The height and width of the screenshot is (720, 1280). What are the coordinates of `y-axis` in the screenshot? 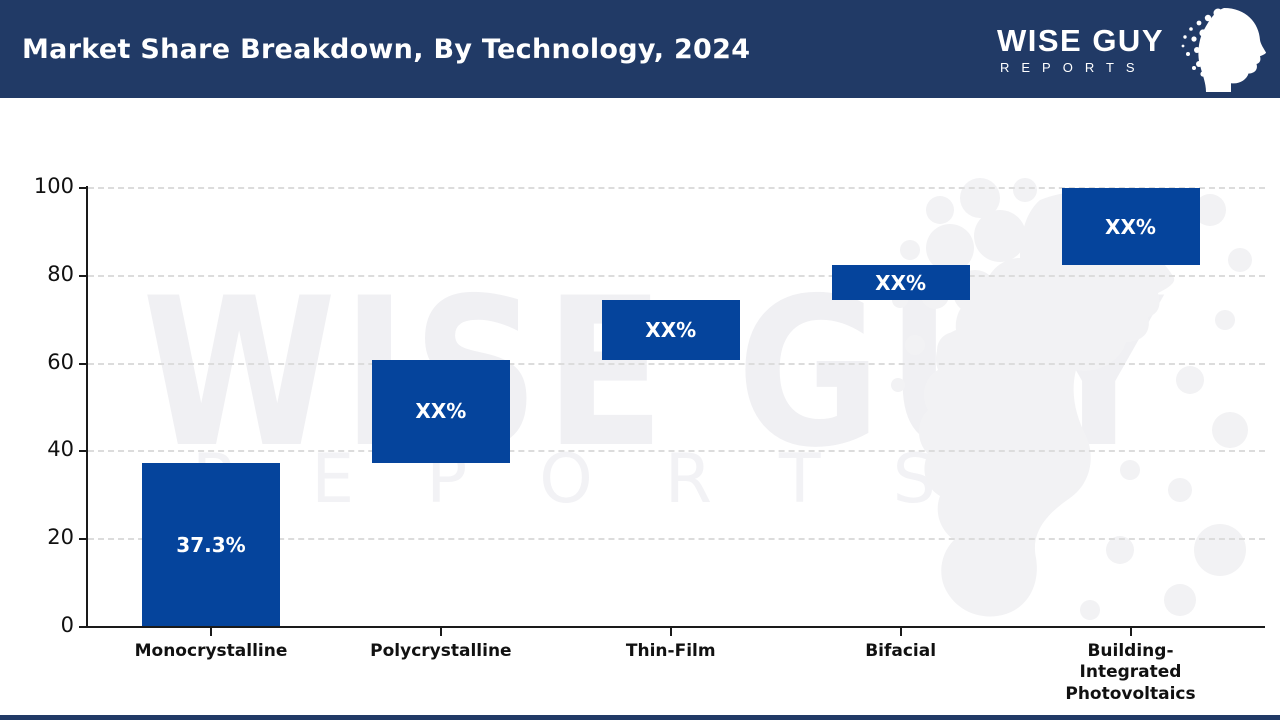 It's located at (87, 407).